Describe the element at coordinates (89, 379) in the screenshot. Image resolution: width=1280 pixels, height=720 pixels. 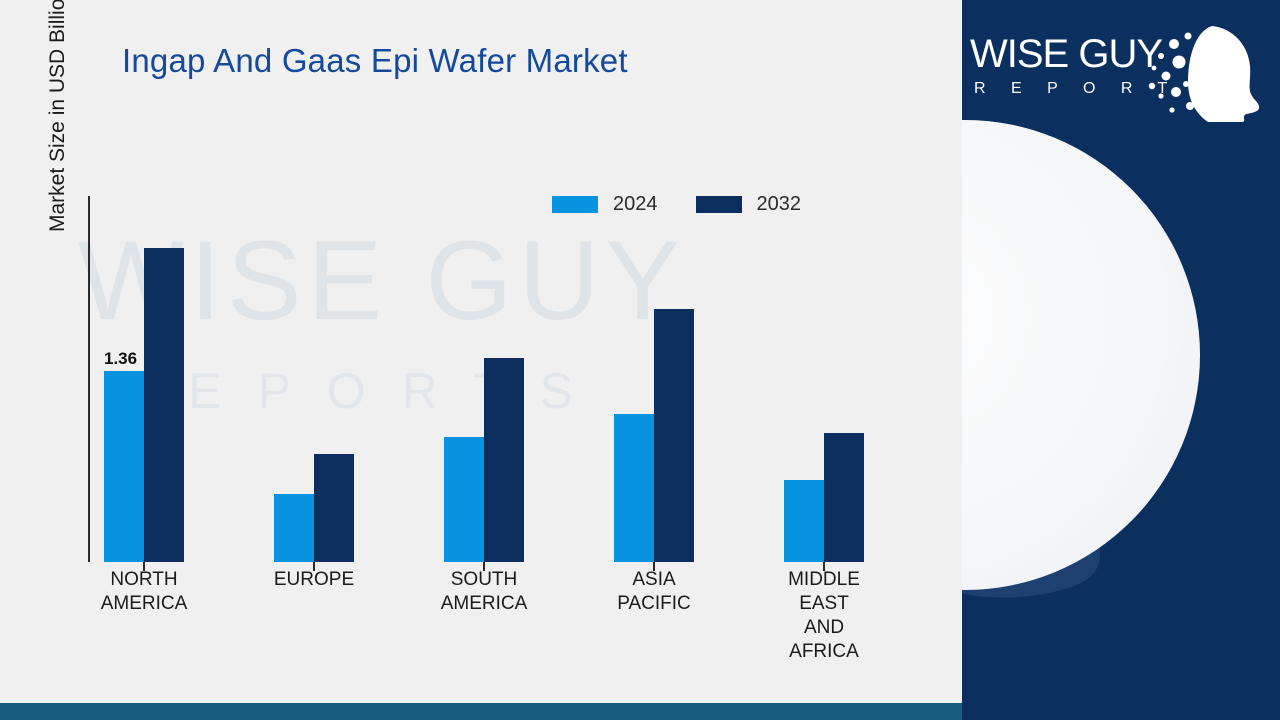
I see `y-axis-line` at that location.